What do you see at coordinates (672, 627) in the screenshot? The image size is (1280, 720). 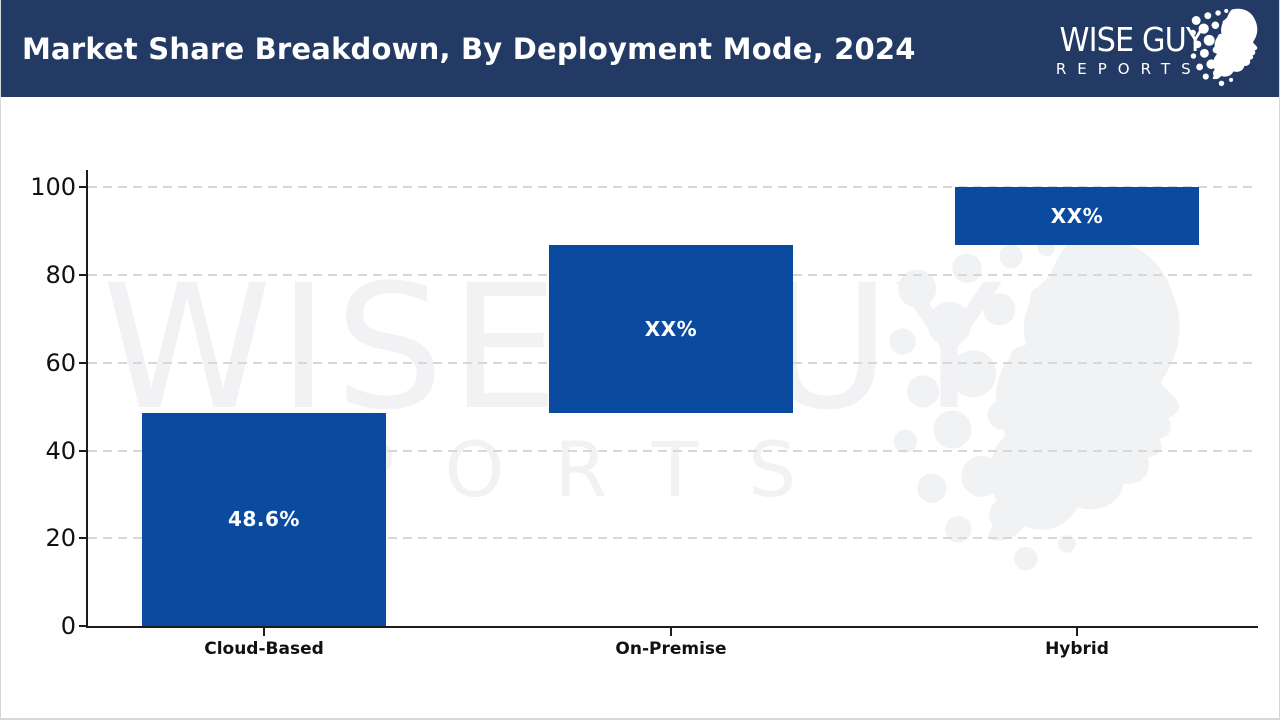 I see `x-axis-line` at bounding box center [672, 627].